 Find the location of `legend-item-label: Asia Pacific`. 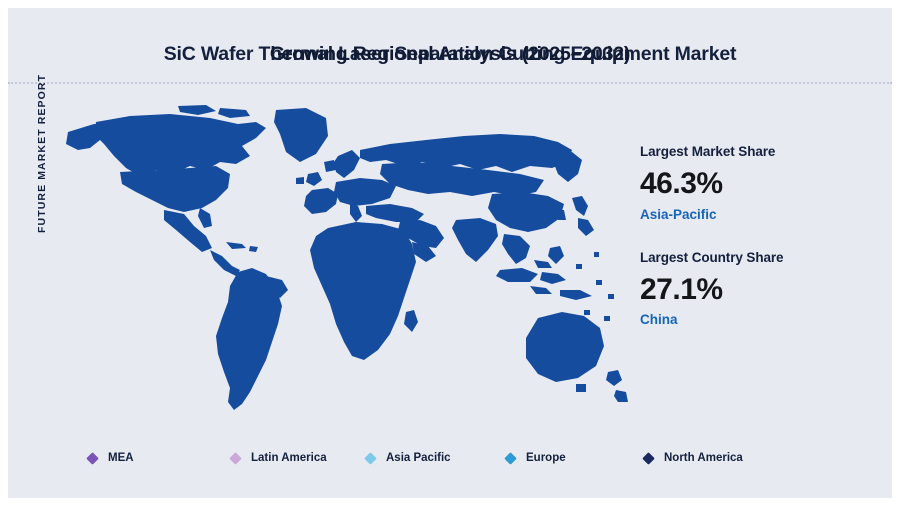

legend-item-label: Asia Pacific is located at coordinates (418, 458).